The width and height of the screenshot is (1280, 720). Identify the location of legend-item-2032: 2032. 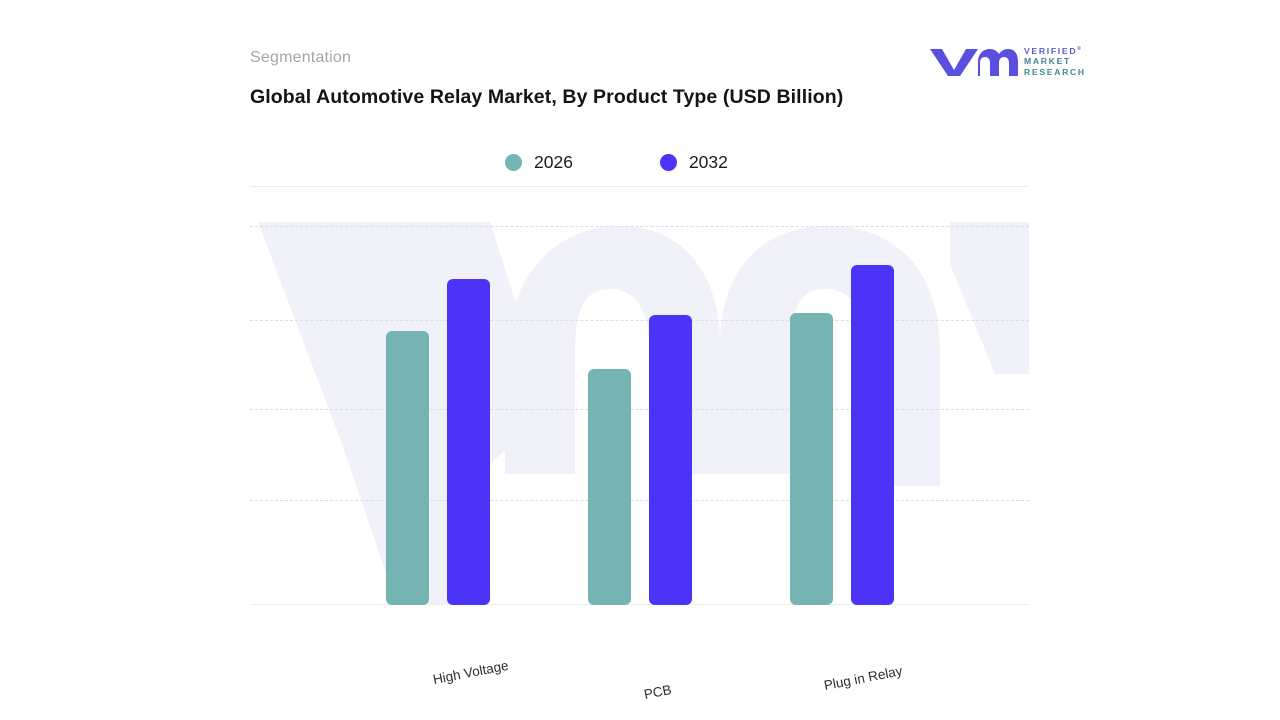
(693, 162).